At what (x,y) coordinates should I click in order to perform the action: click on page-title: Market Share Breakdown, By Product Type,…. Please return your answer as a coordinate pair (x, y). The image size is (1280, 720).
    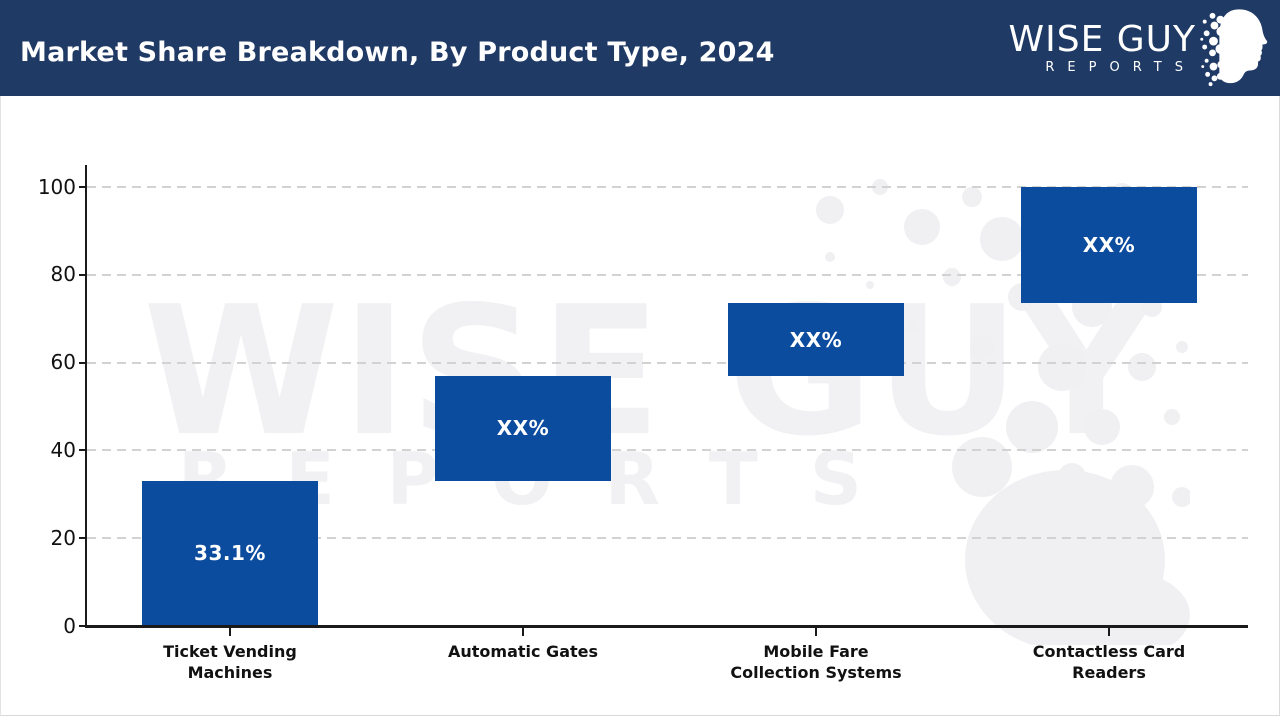
    Looking at the image, I should click on (397, 52).